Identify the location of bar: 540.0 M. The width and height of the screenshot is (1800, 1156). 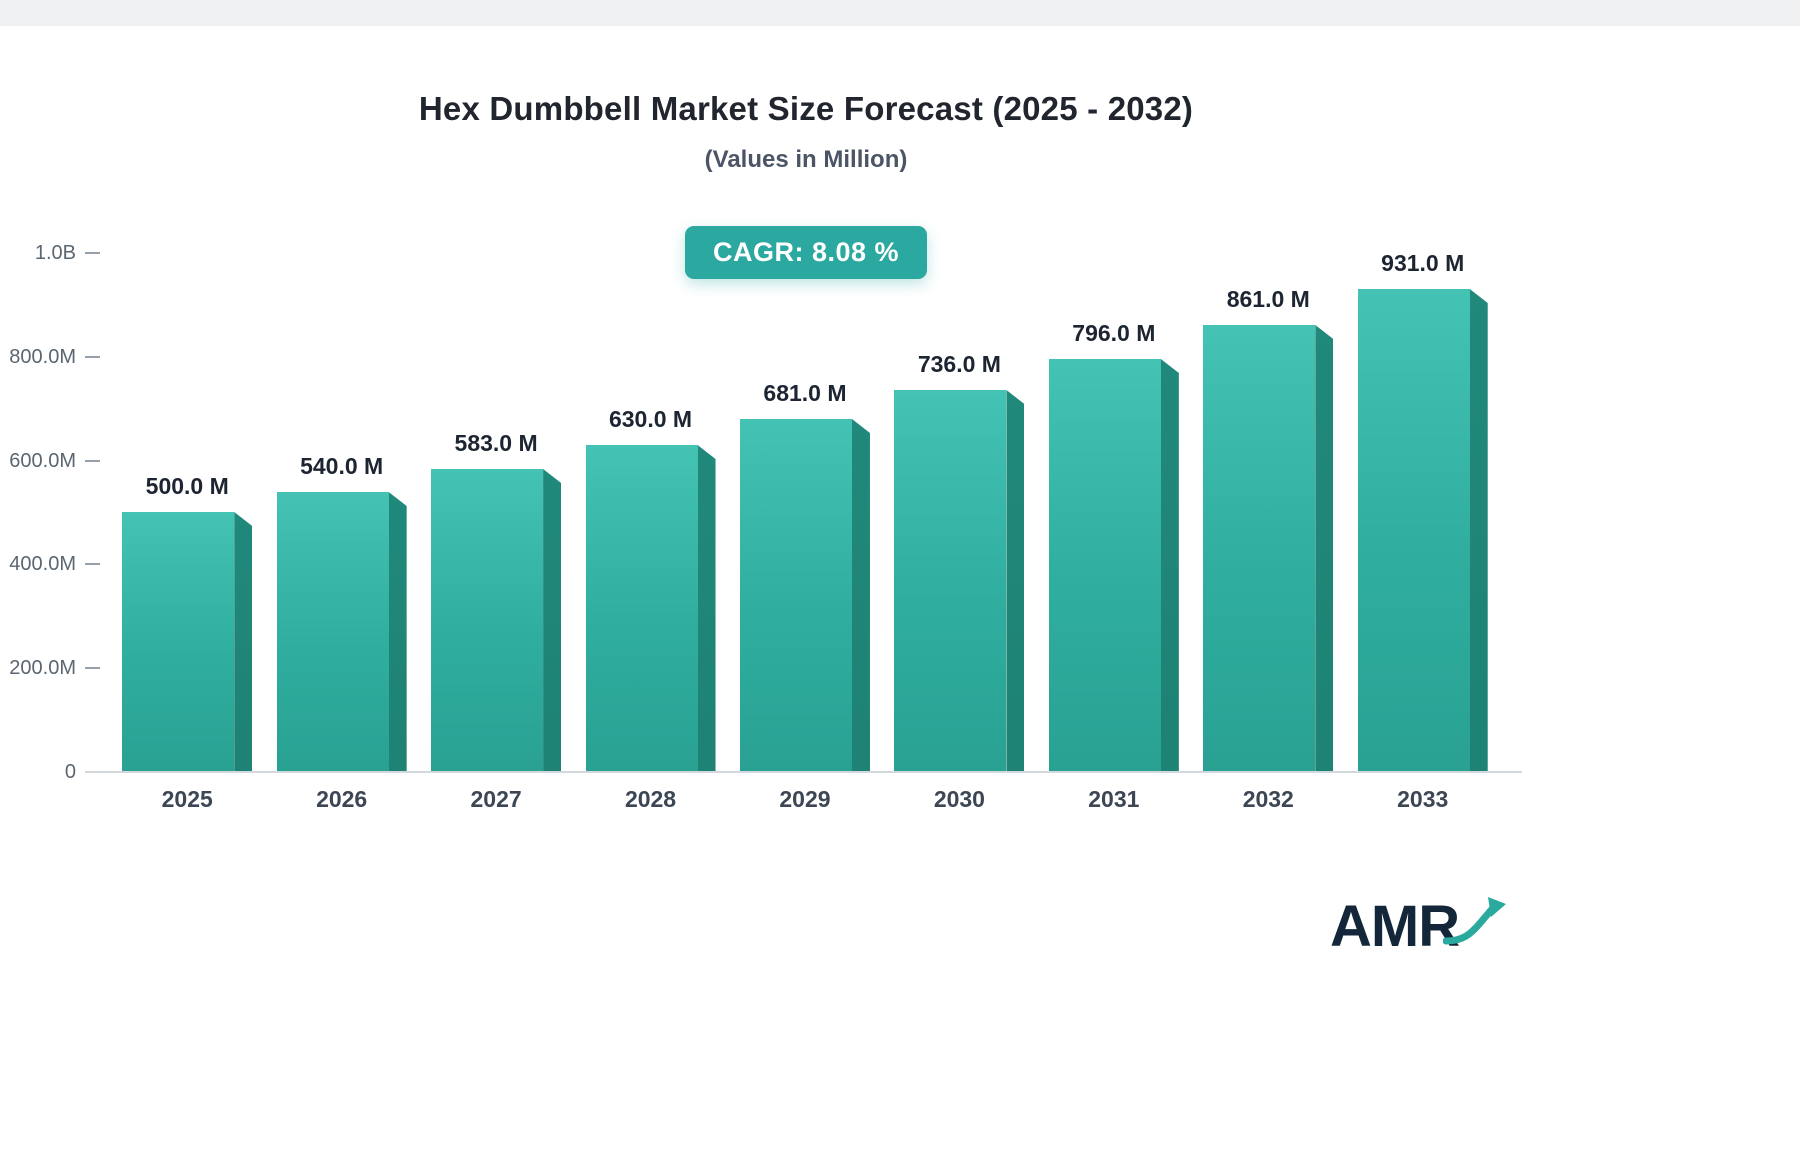
(341, 612).